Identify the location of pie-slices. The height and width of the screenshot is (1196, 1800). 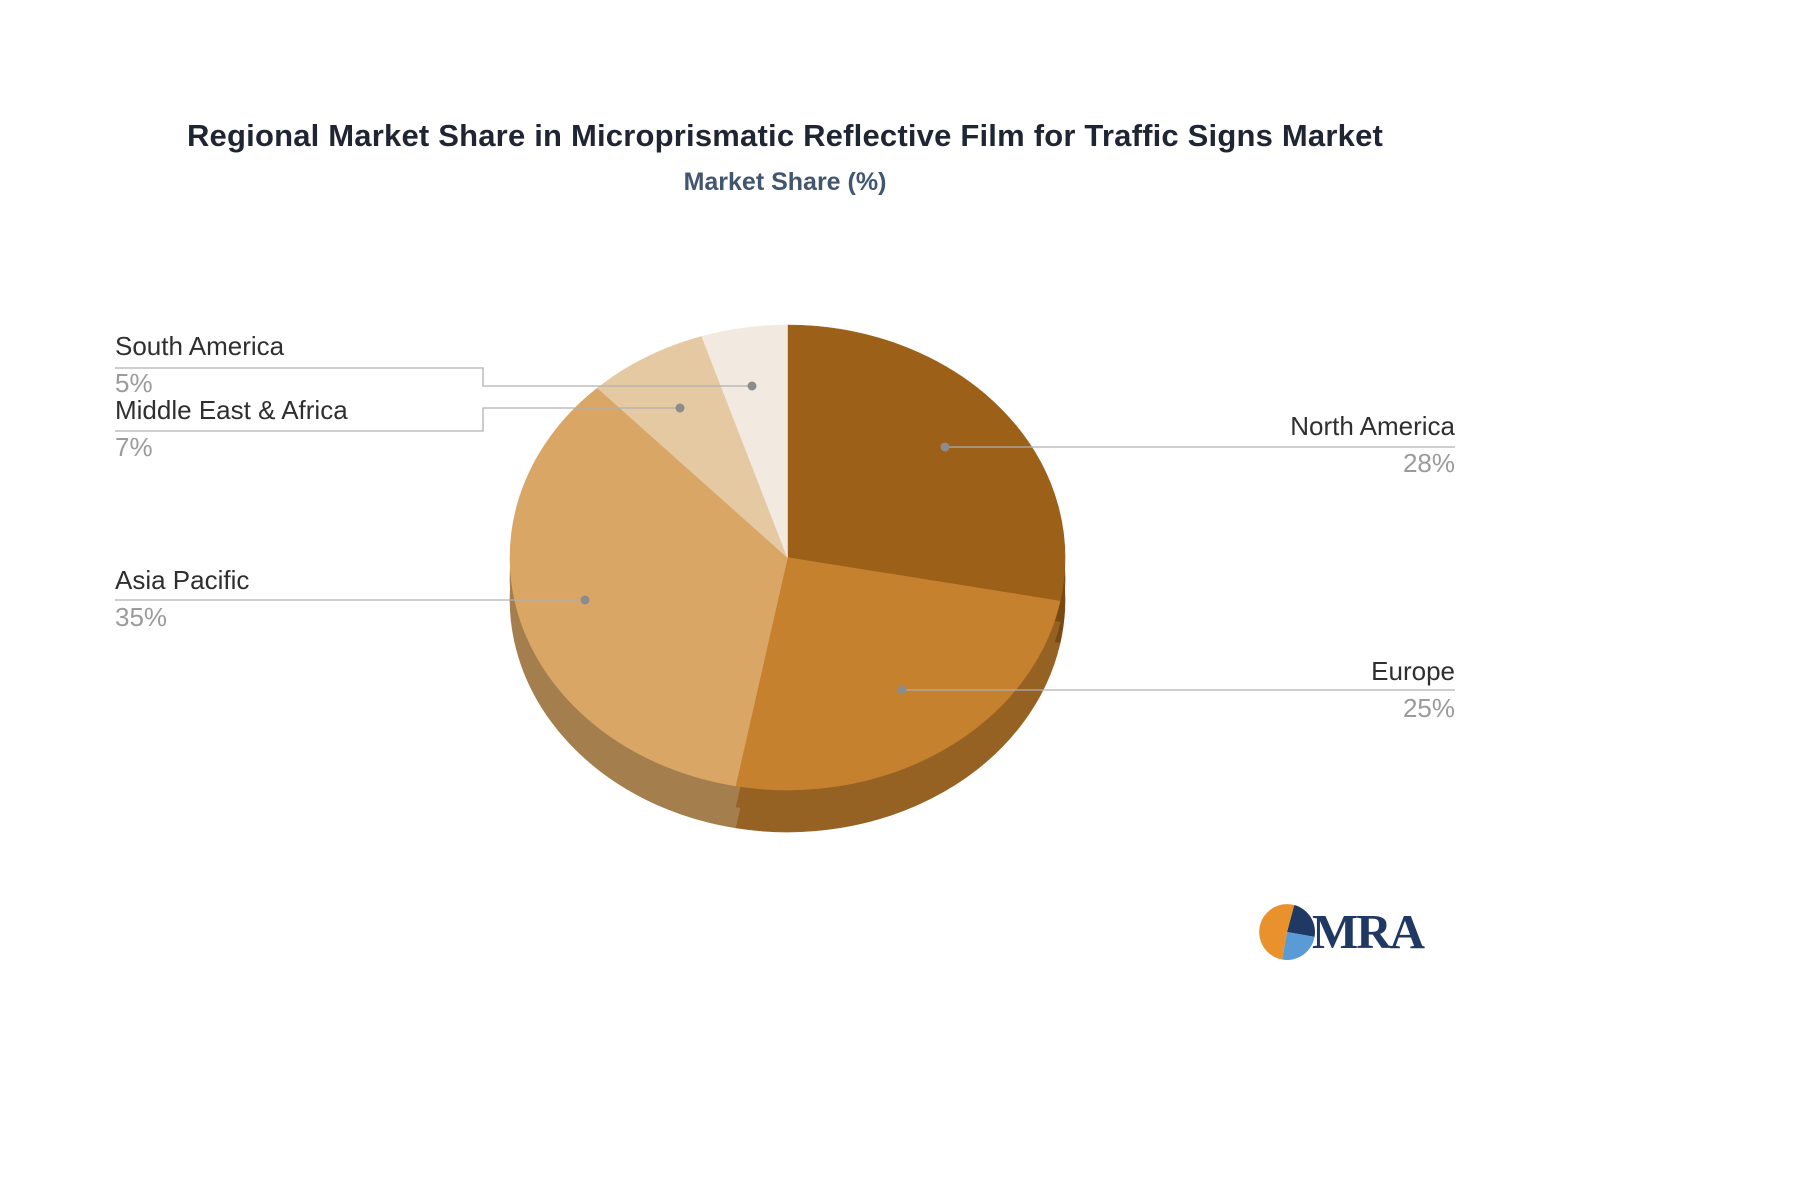
(787, 578).